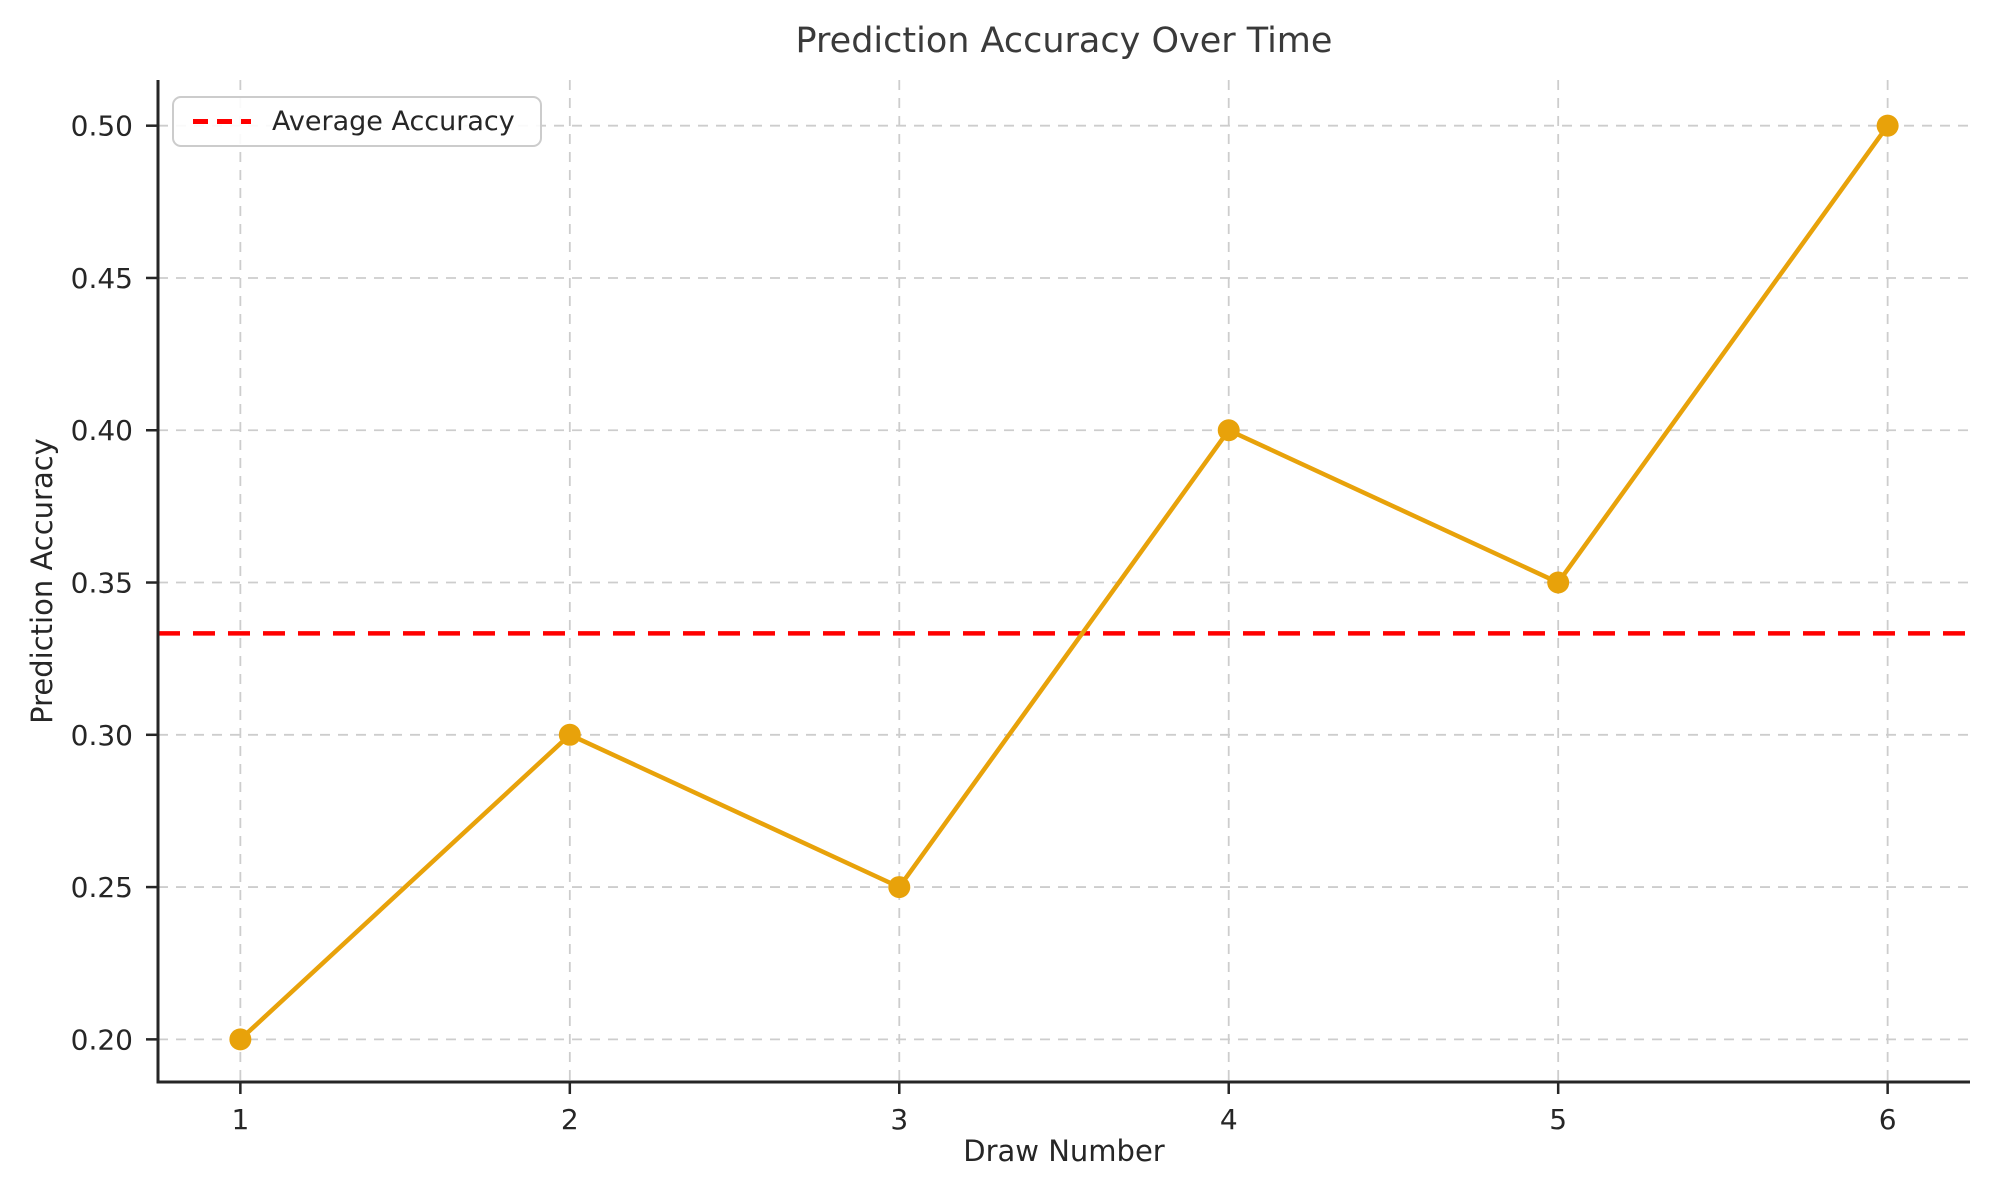  What do you see at coordinates (222, 121) in the screenshot?
I see `legend-red-dashed-line-icon` at bounding box center [222, 121].